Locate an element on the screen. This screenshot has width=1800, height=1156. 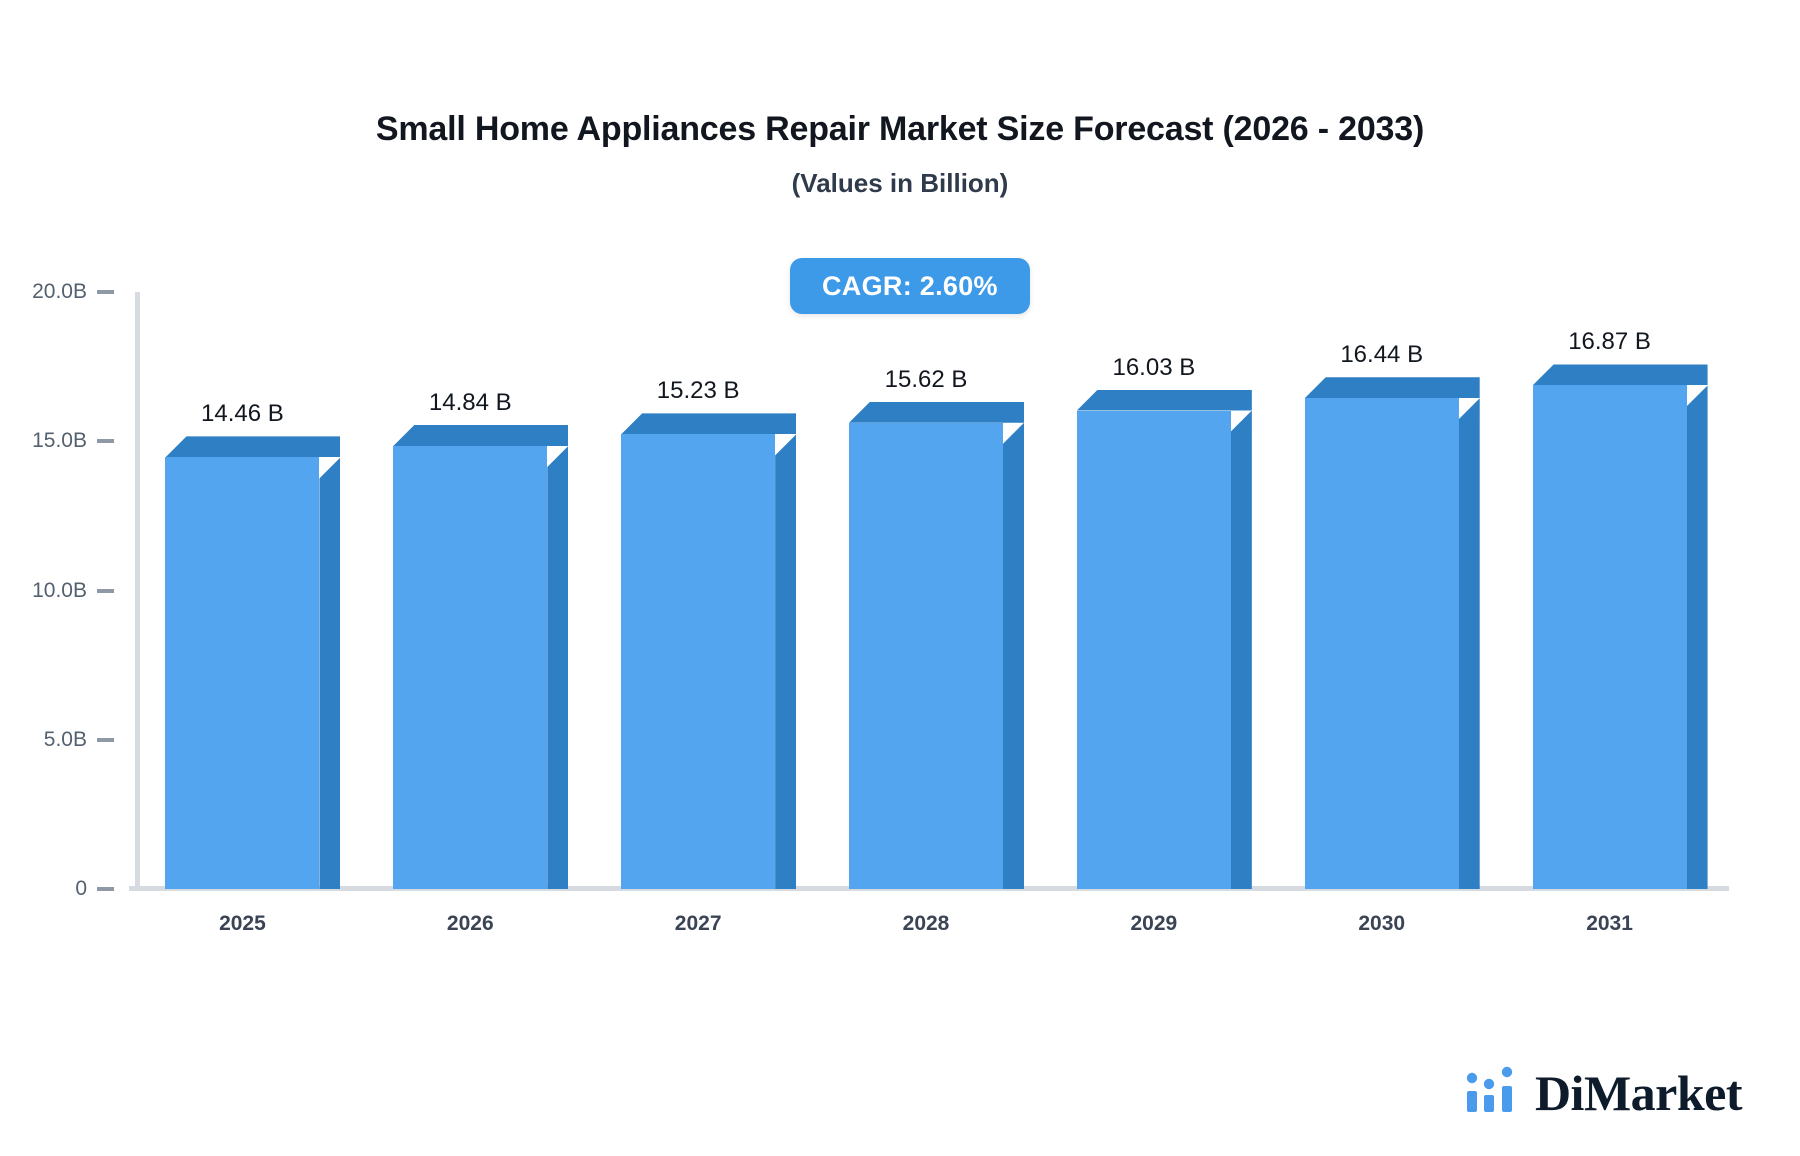
y-axis-tick-label: 20.0B is located at coordinates (59, 291).